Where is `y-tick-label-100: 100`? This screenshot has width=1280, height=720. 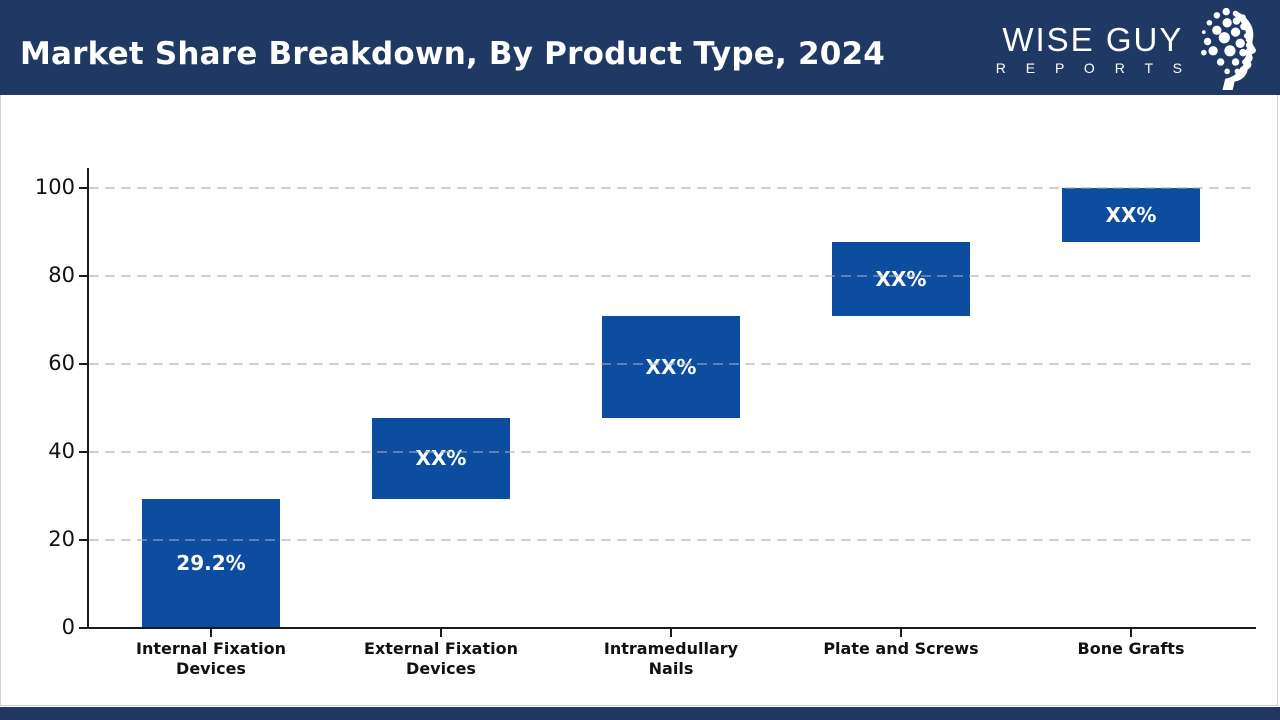 y-tick-label-100: 100 is located at coordinates (54, 186).